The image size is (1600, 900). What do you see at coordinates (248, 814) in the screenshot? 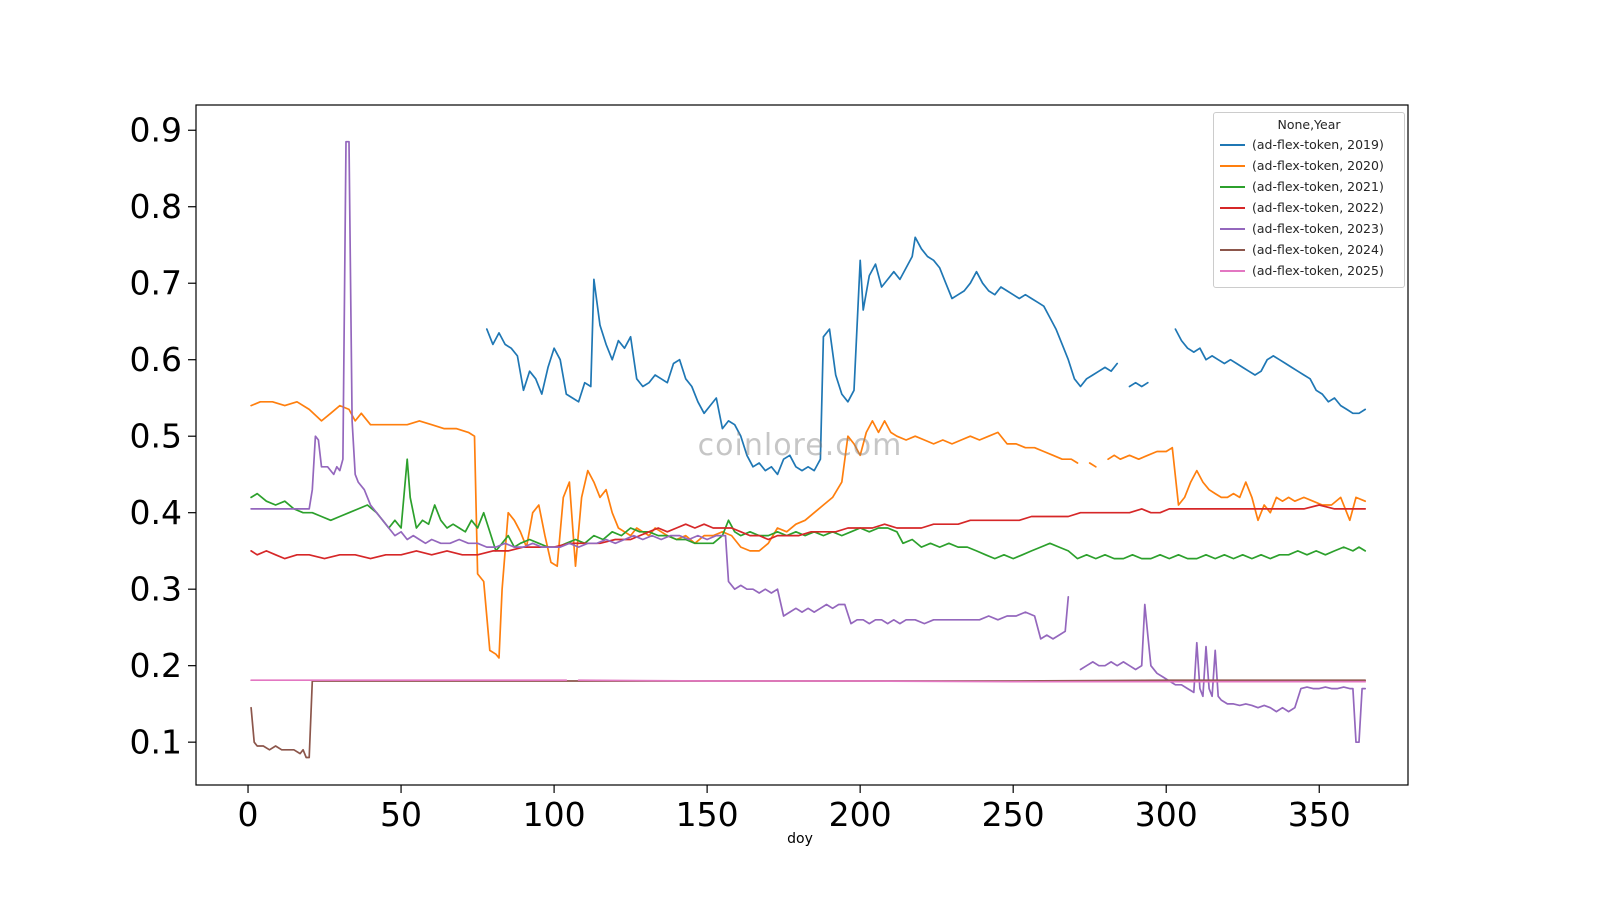
I see `x-tick-label: 0` at bounding box center [248, 814].